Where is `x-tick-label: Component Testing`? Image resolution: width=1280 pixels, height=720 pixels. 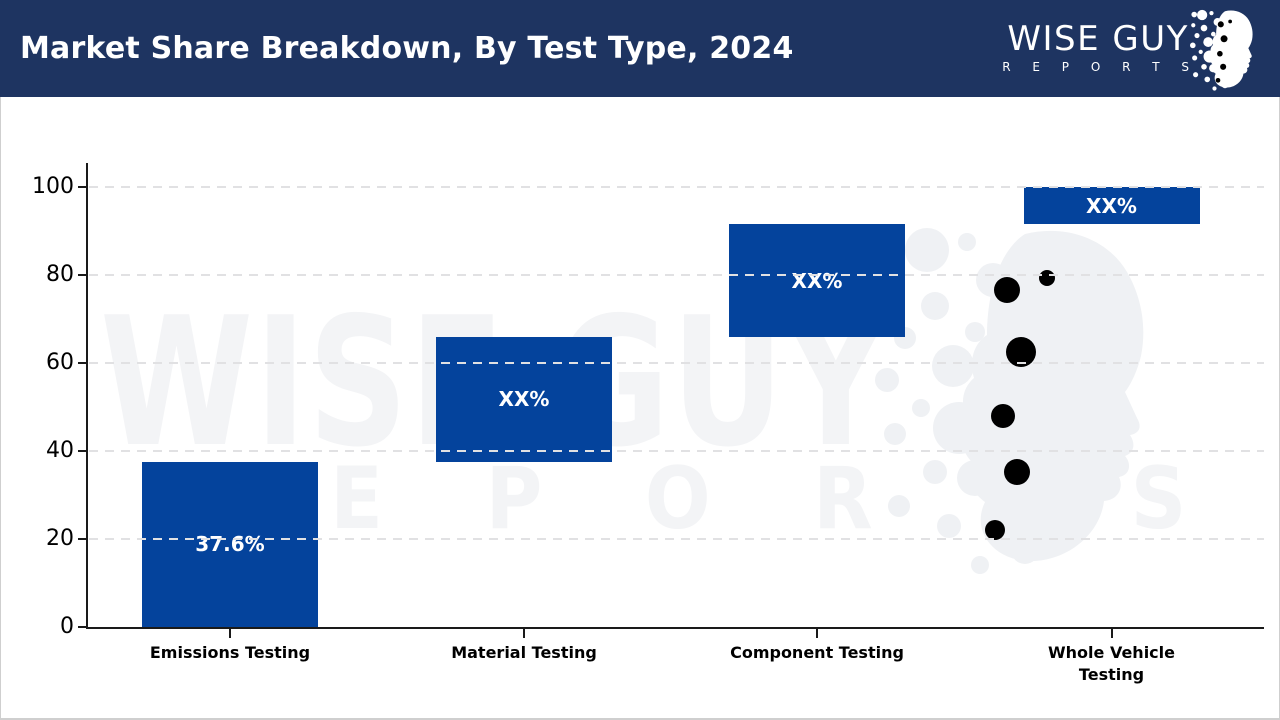 x-tick-label: Component Testing is located at coordinates (817, 652).